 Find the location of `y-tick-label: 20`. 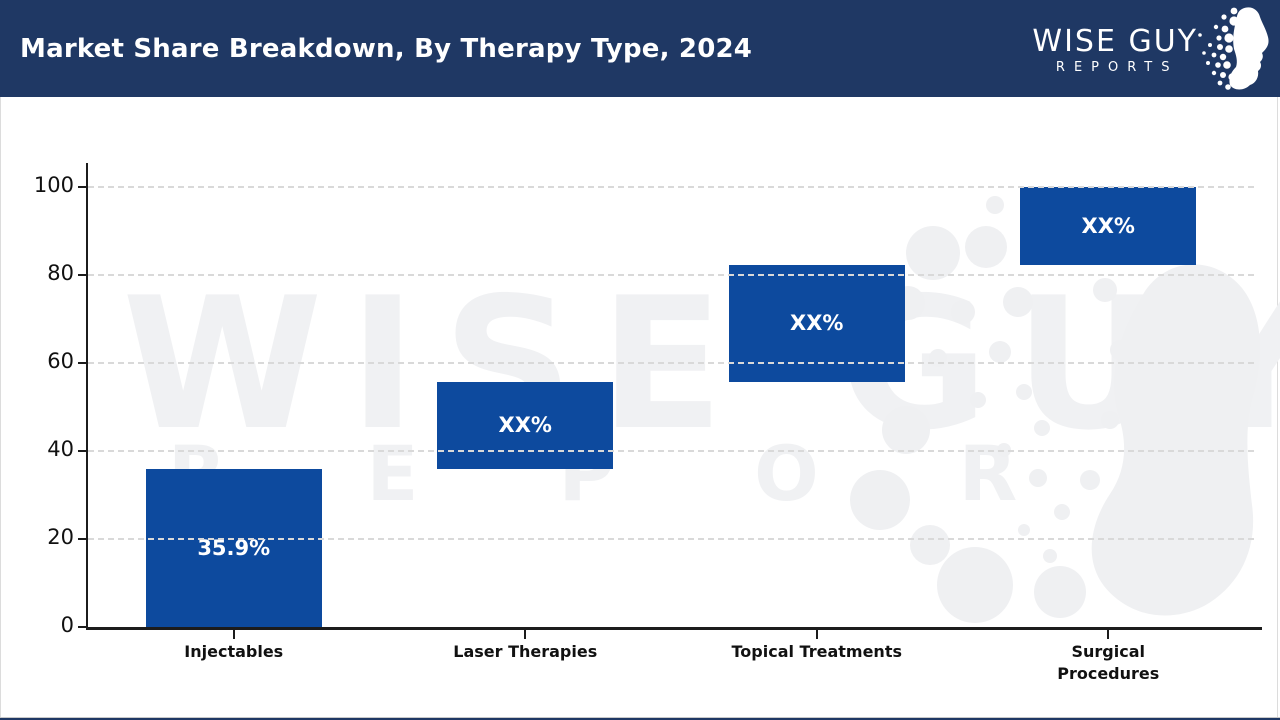

y-tick-label: 20 is located at coordinates (60, 537).